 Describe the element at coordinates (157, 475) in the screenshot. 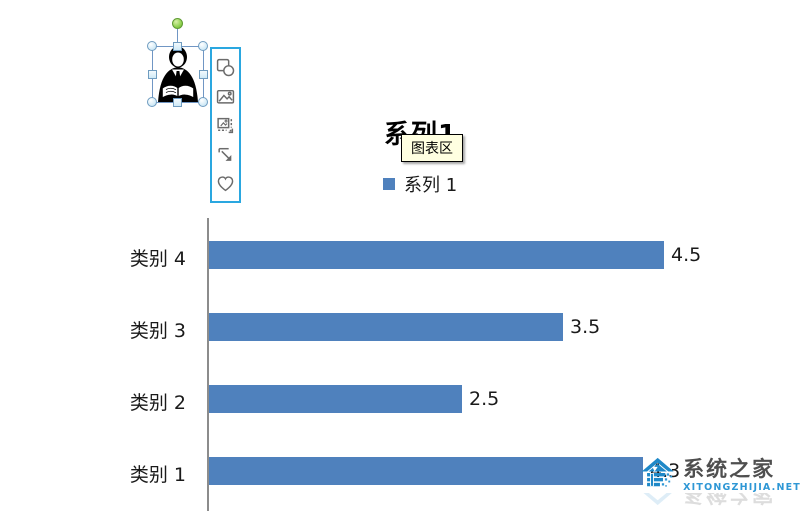

I see `category-axis-label: 类别 1` at that location.